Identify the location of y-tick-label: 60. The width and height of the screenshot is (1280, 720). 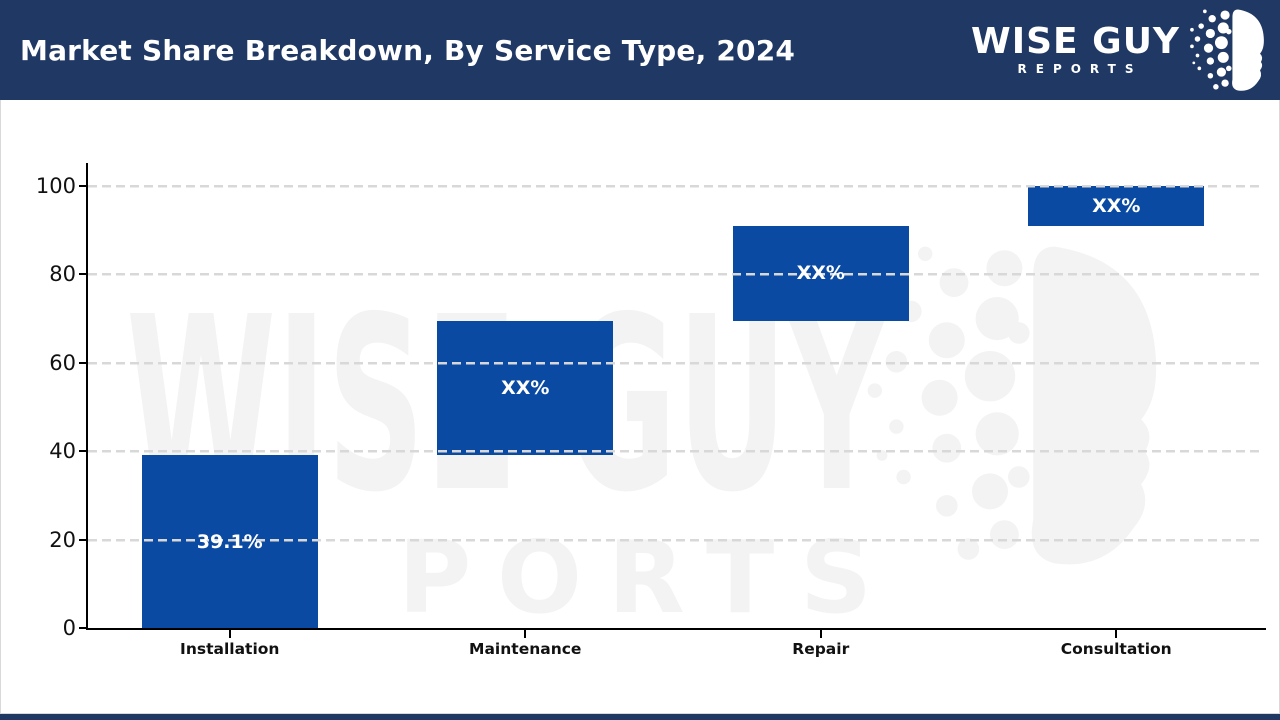
(62, 362).